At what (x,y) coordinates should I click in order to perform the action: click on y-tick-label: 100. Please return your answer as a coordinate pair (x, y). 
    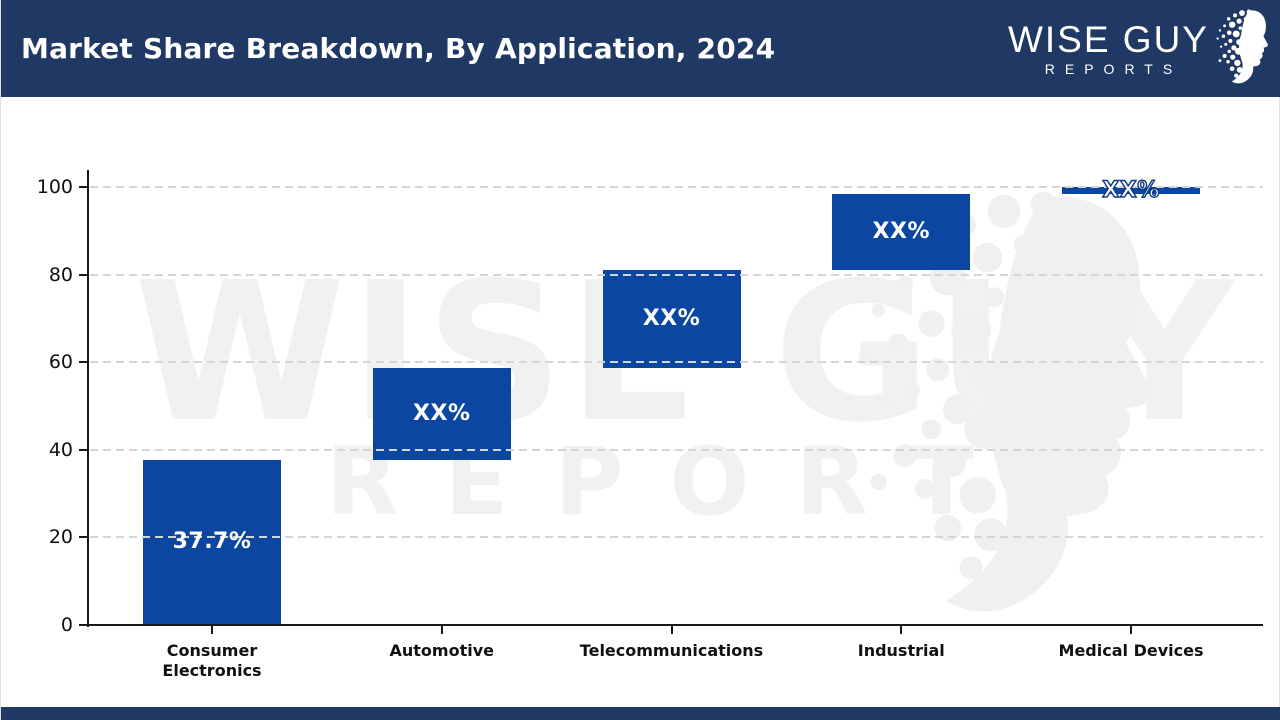
    Looking at the image, I should click on (54, 187).